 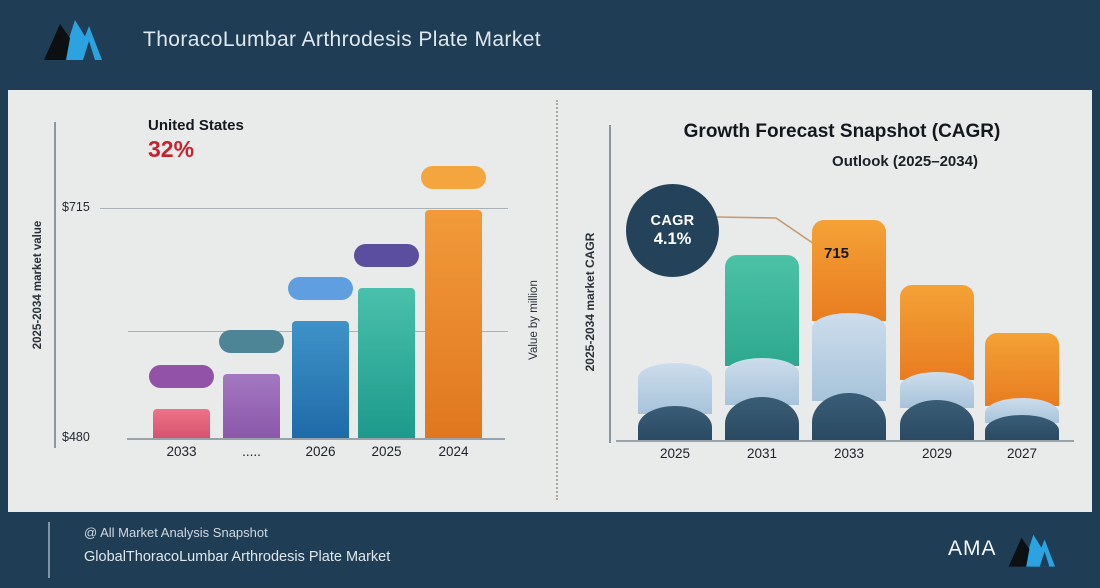 What do you see at coordinates (672, 238) in the screenshot?
I see `cagr-badge-value: 4.1%` at bounding box center [672, 238].